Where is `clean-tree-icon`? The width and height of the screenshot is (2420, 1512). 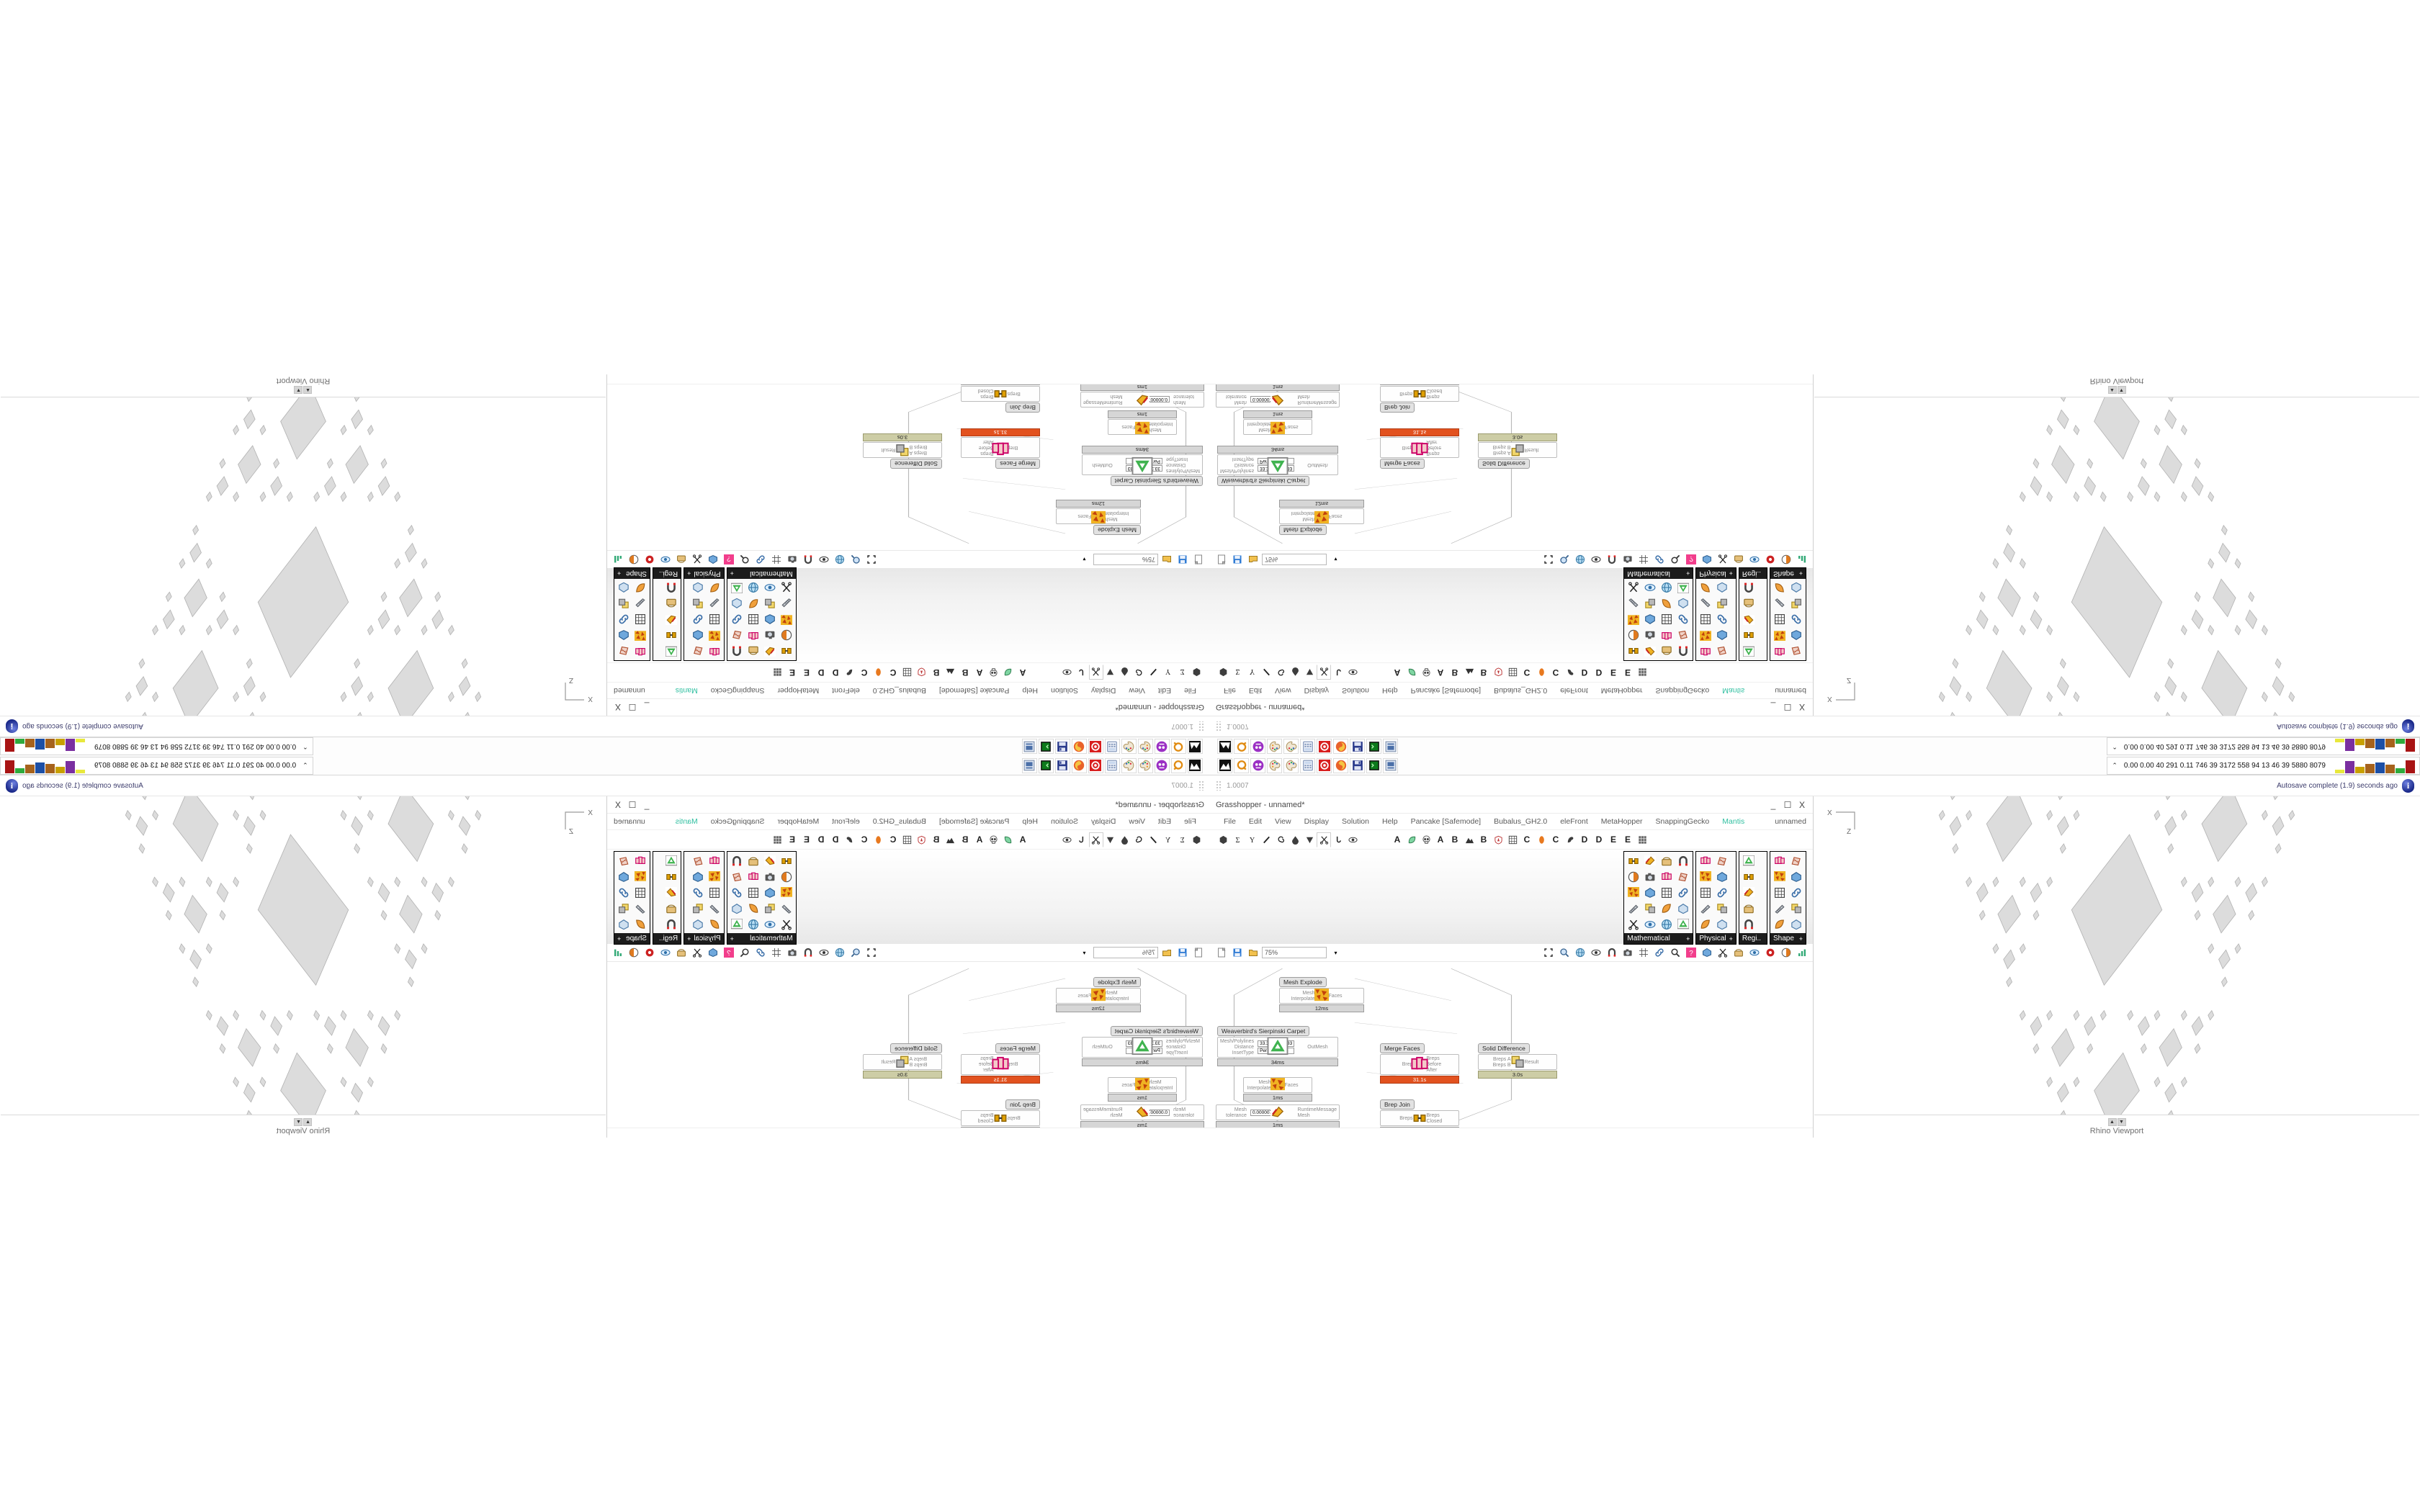
clean-tree-icon is located at coordinates (786, 603).